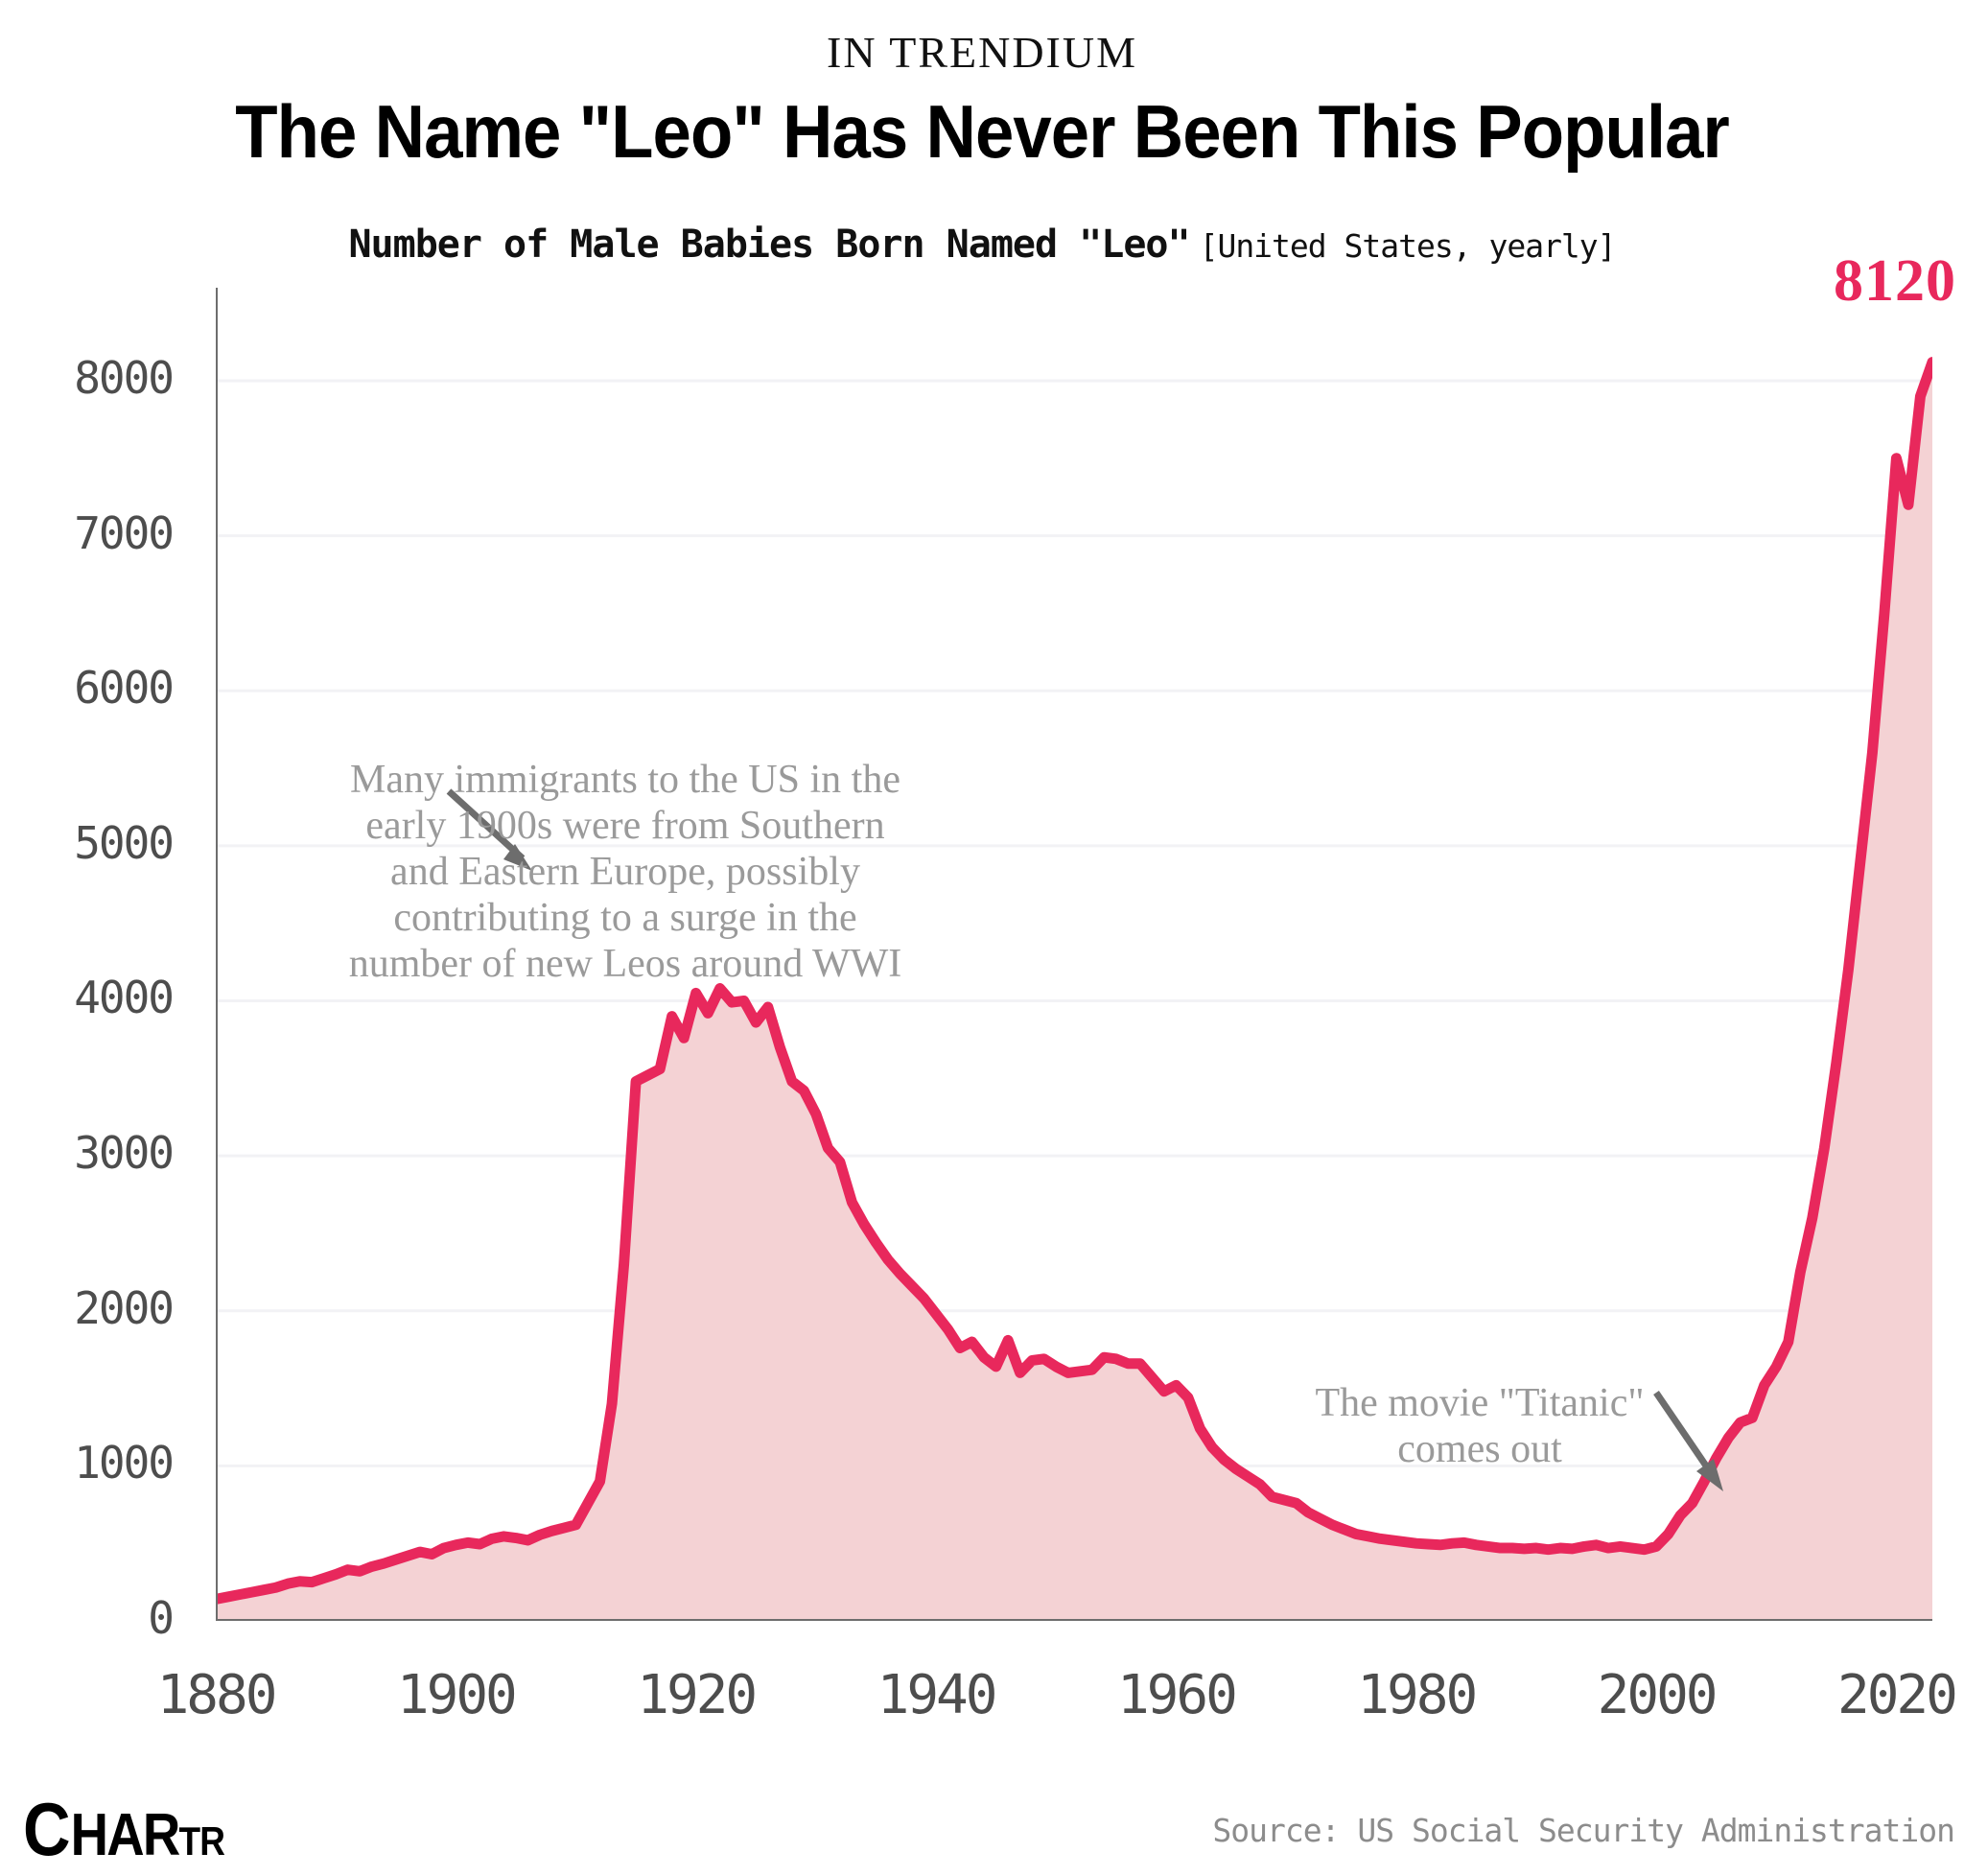  I want to click on titanic-arrow, so click(1688, 1441).